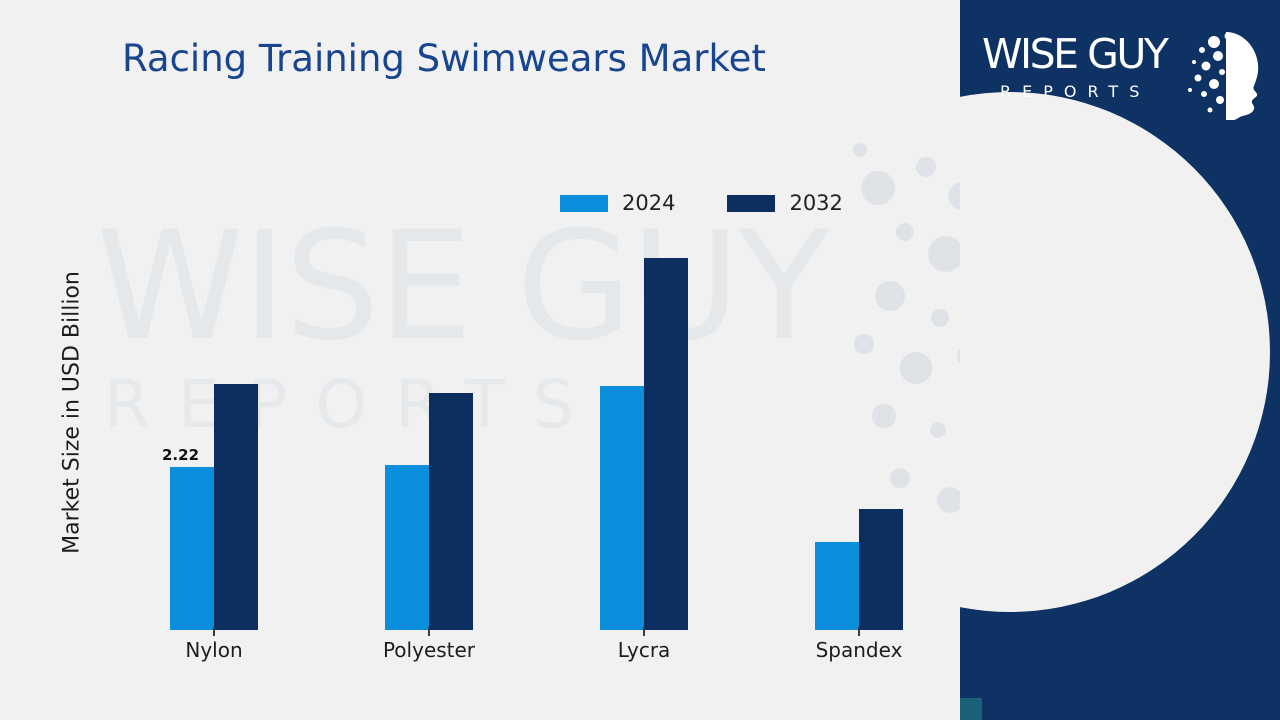  Describe the element at coordinates (429, 631) in the screenshot. I see `x-axis-tick-polyester` at that location.